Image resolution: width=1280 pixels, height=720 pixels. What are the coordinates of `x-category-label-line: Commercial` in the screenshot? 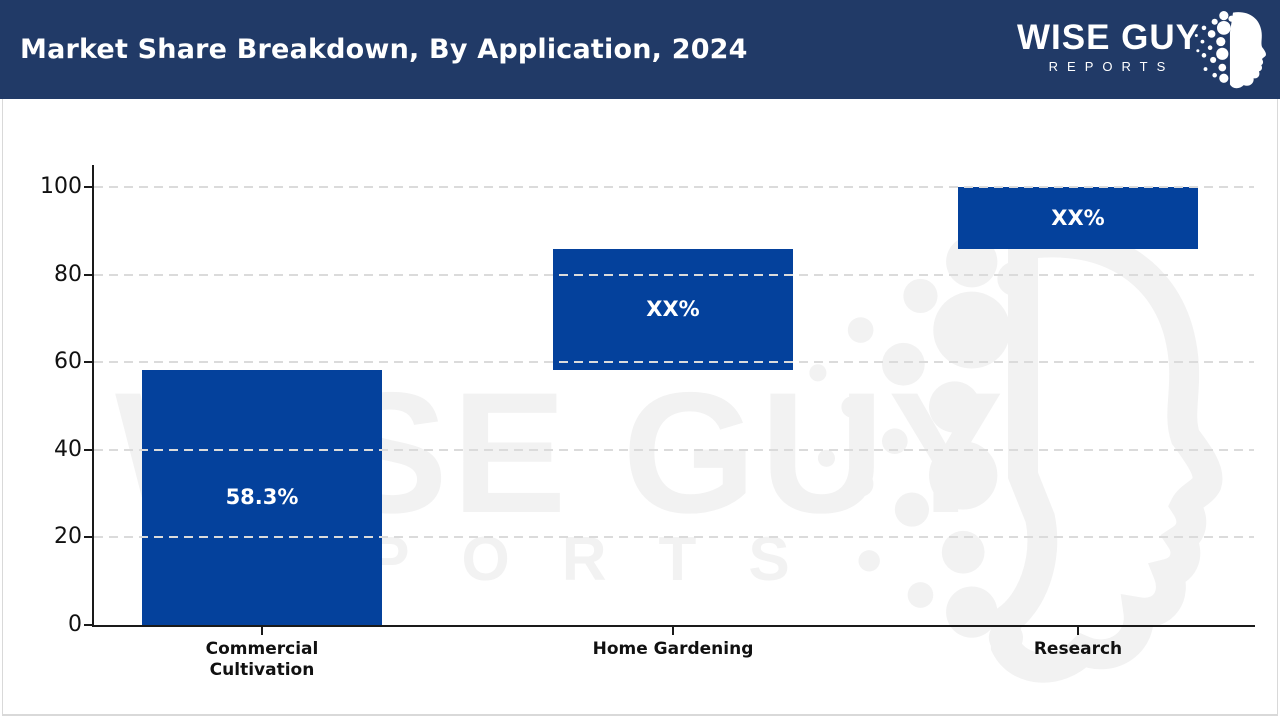 It's located at (262, 649).